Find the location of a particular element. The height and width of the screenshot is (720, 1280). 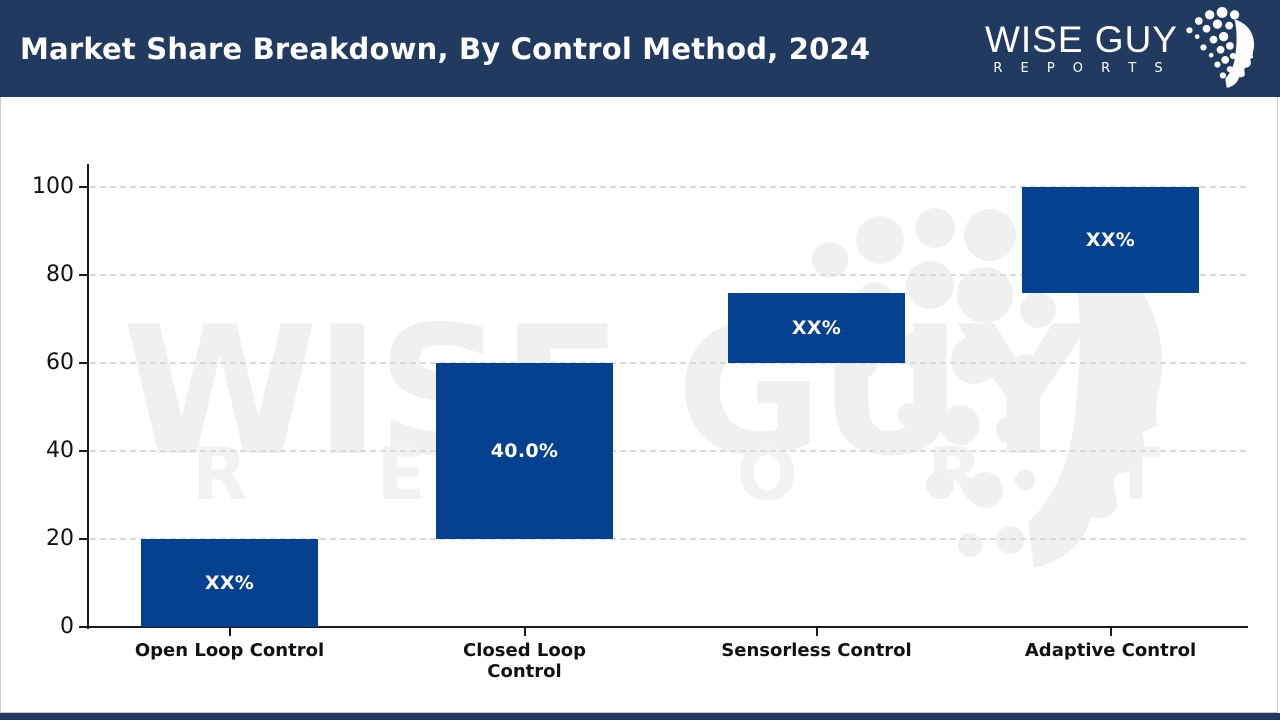

y-tick-label: 0 is located at coordinates (67, 626).